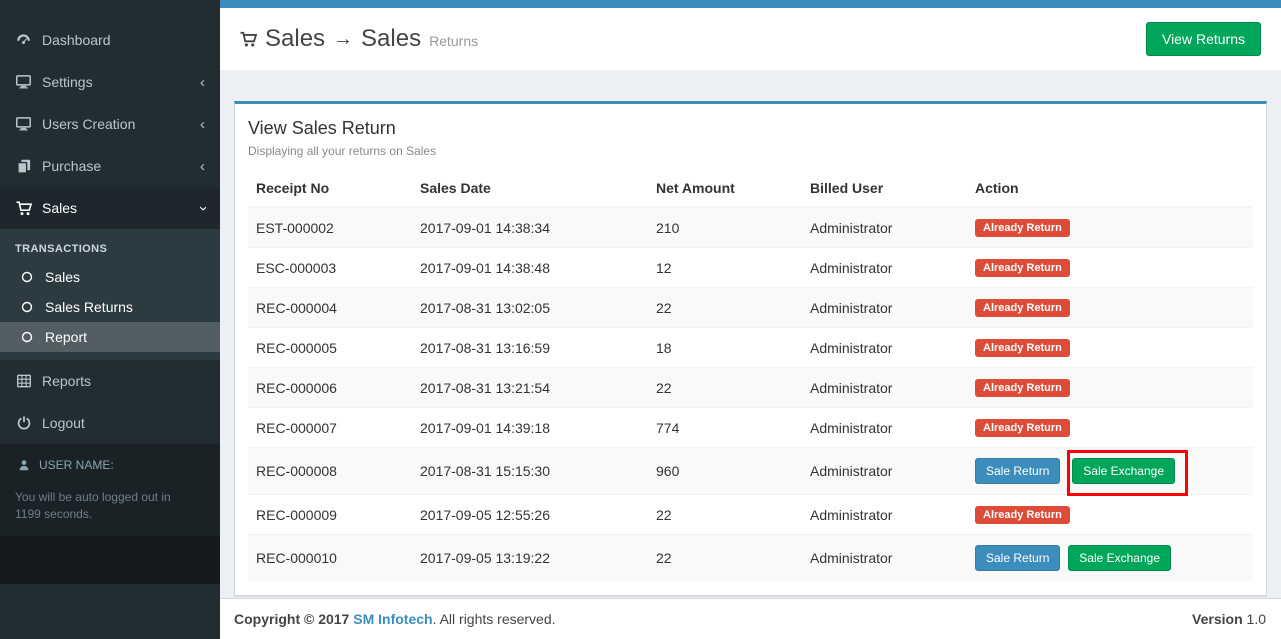 Image resolution: width=1281 pixels, height=639 pixels. I want to click on sidebar-item-logout: Logout, so click(110, 423).